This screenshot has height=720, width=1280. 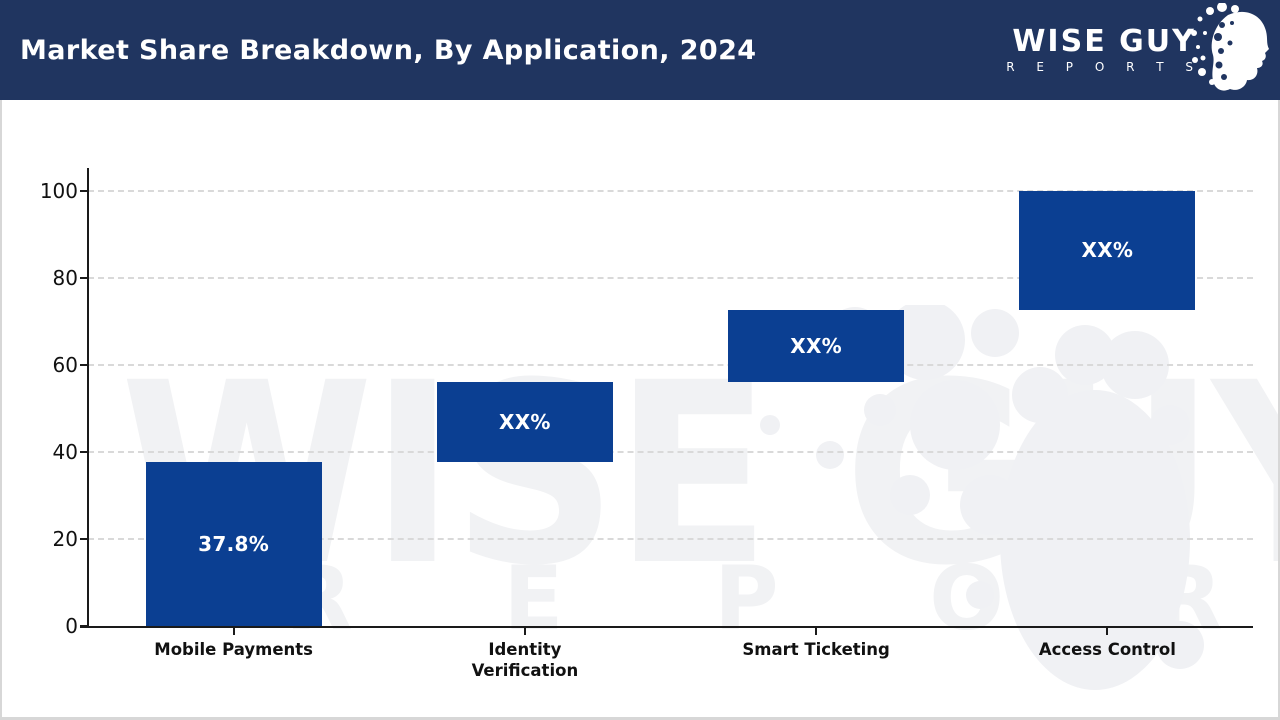 What do you see at coordinates (71, 626) in the screenshot?
I see `y-tick-label-0: 0` at bounding box center [71, 626].